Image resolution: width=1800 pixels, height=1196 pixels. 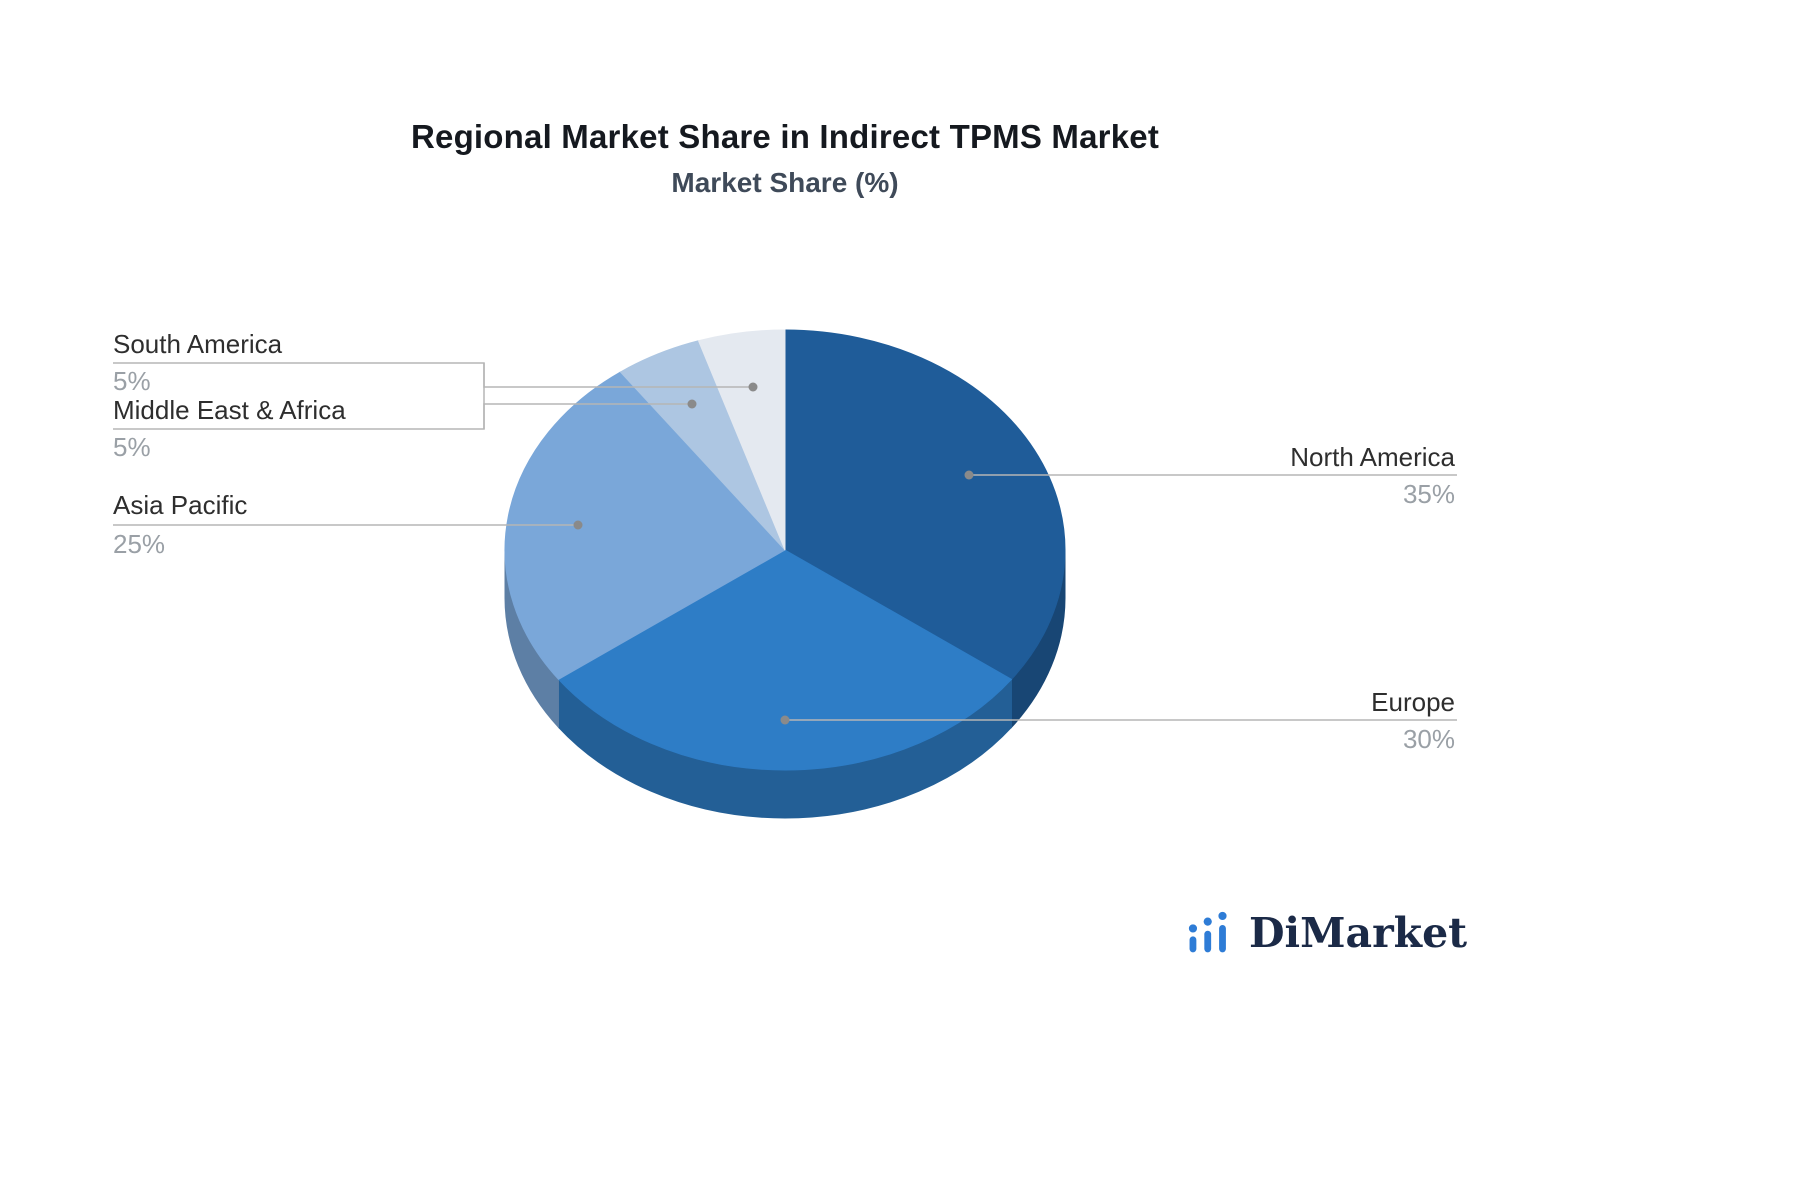 What do you see at coordinates (198, 344) in the screenshot?
I see `label-south-america: South America` at bounding box center [198, 344].